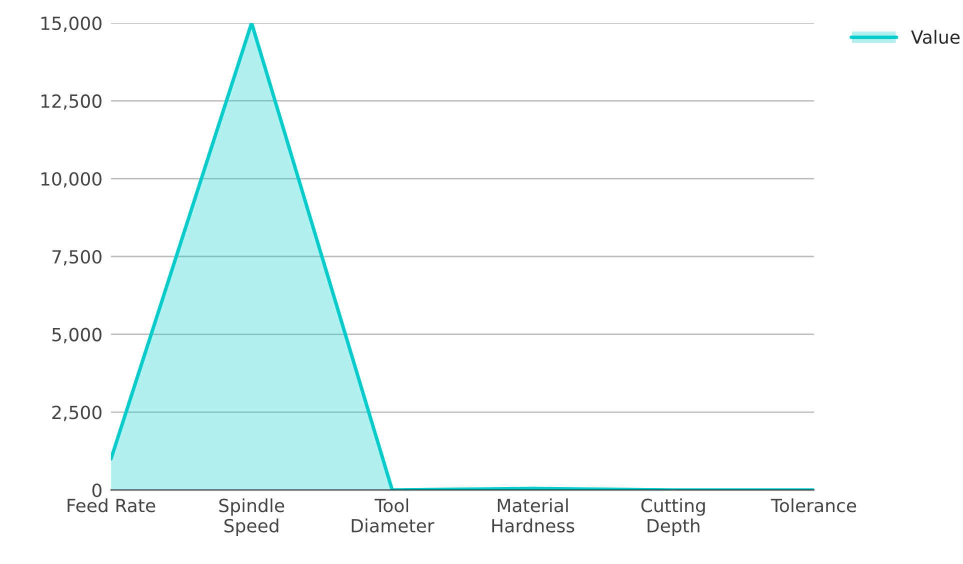  What do you see at coordinates (112, 505) in the screenshot?
I see `x-tick-label: Feed Rate` at bounding box center [112, 505].